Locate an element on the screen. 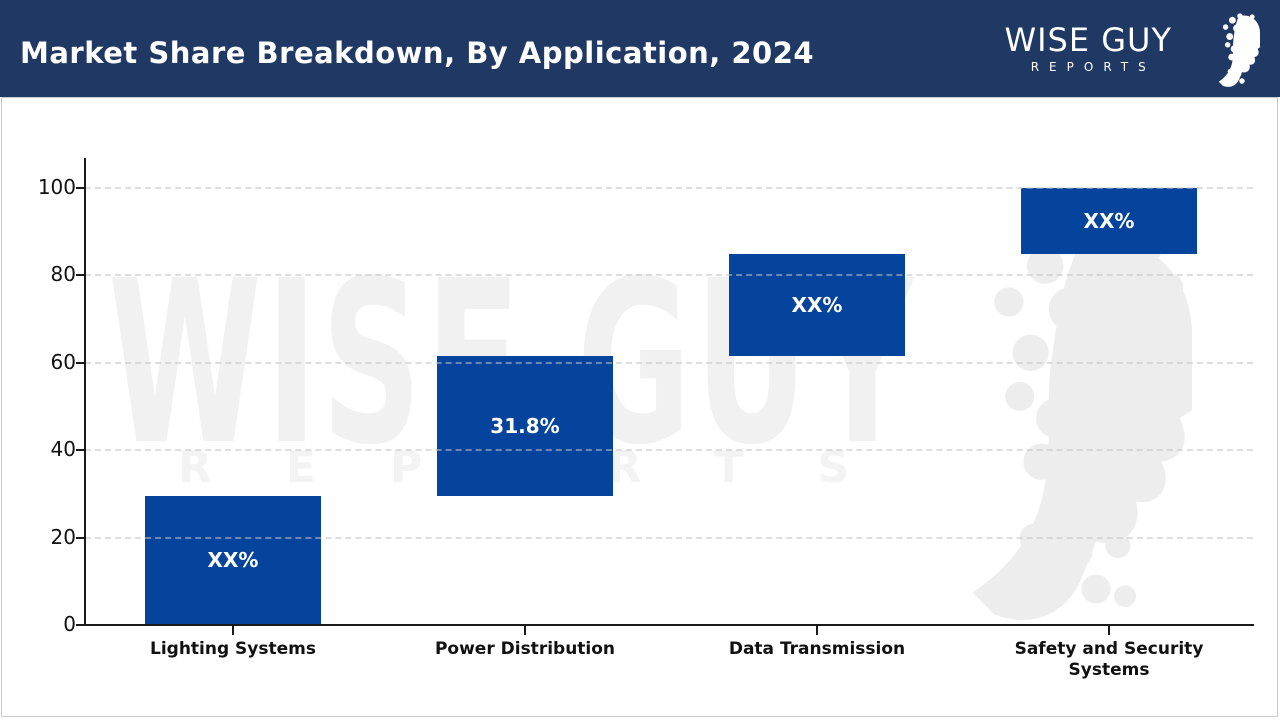  bar-value-label-safety-and-security-systems: XX% is located at coordinates (1109, 220).